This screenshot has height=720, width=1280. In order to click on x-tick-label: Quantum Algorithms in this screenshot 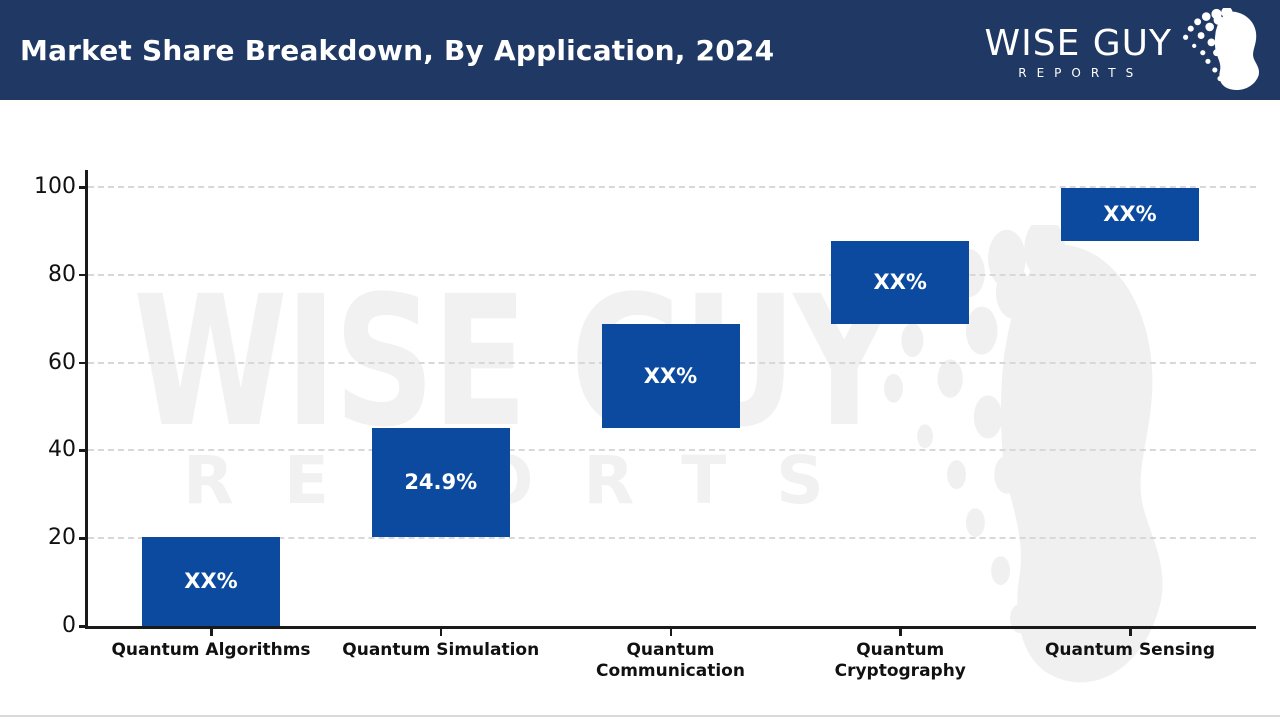, I will do `click(211, 650)`.